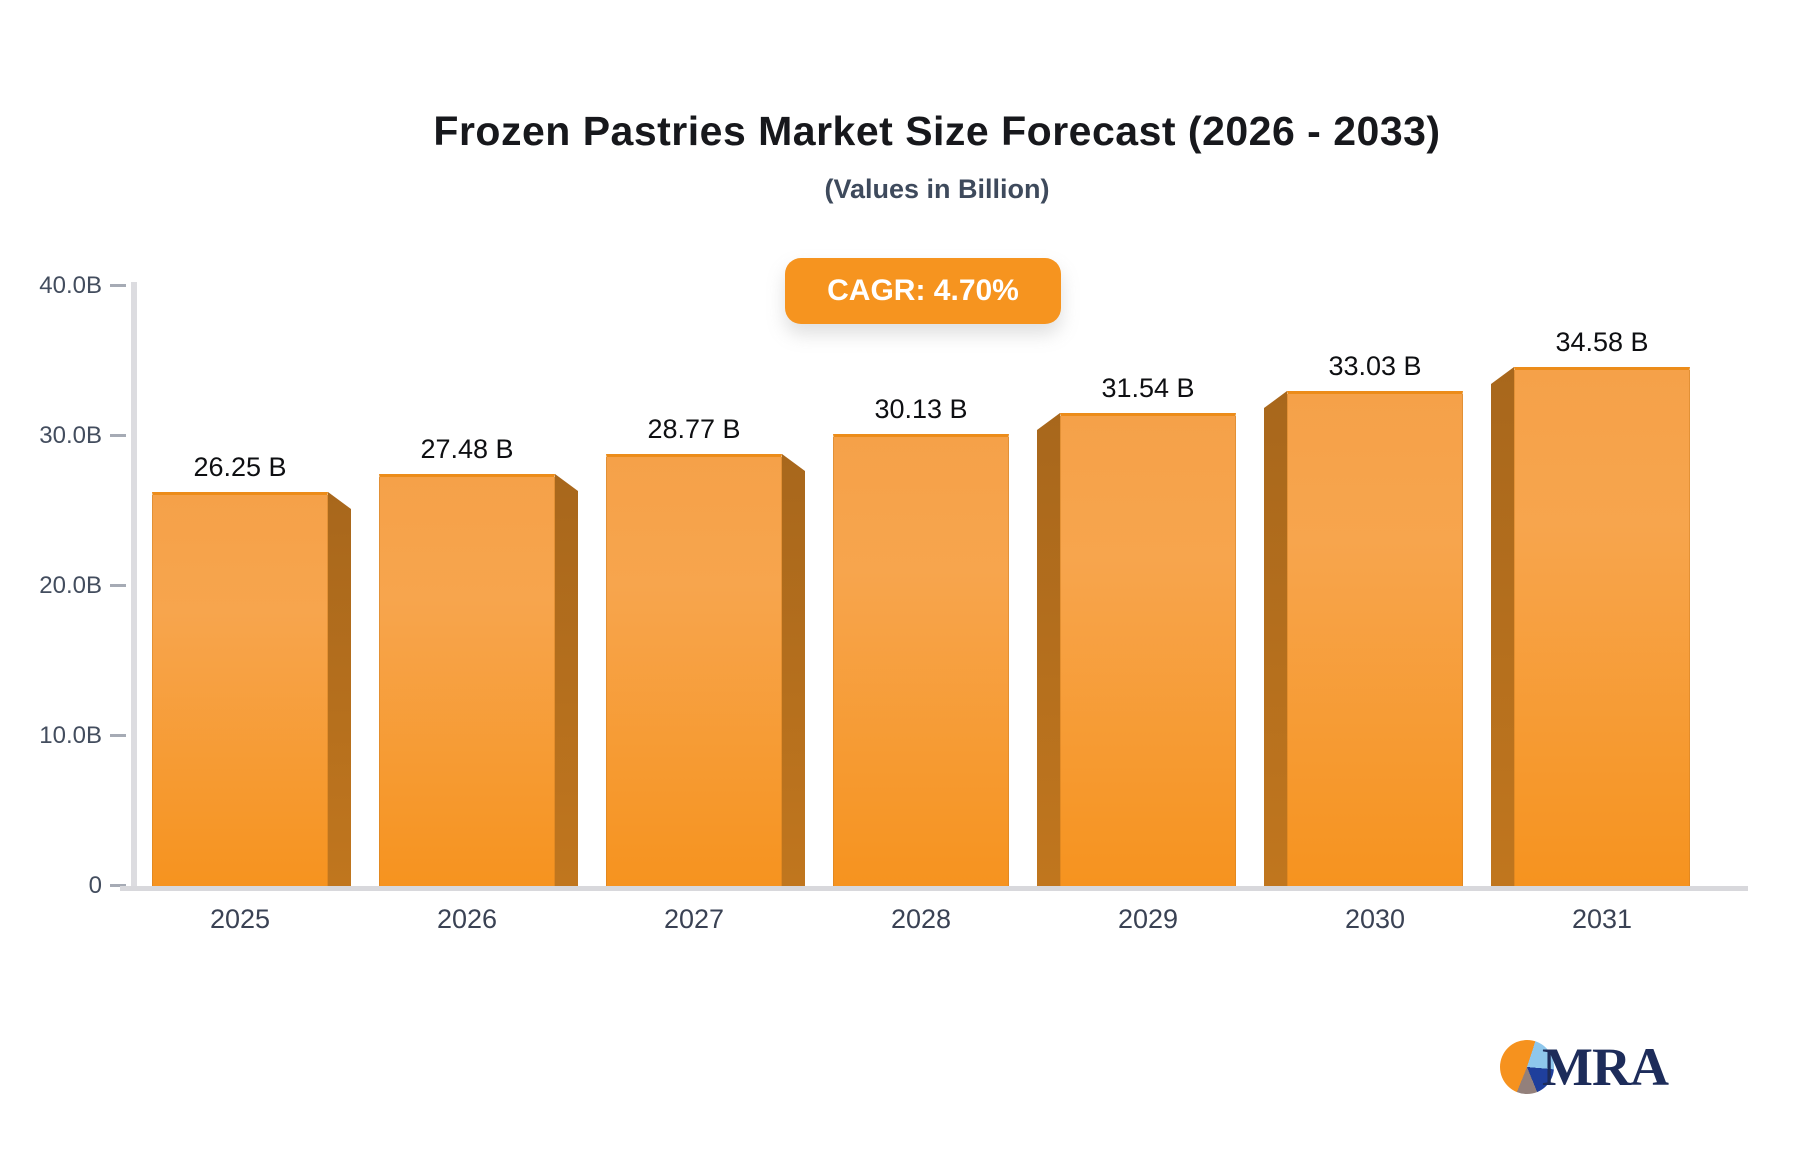 The width and height of the screenshot is (1800, 1156). I want to click on bar-2026, so click(467, 680).